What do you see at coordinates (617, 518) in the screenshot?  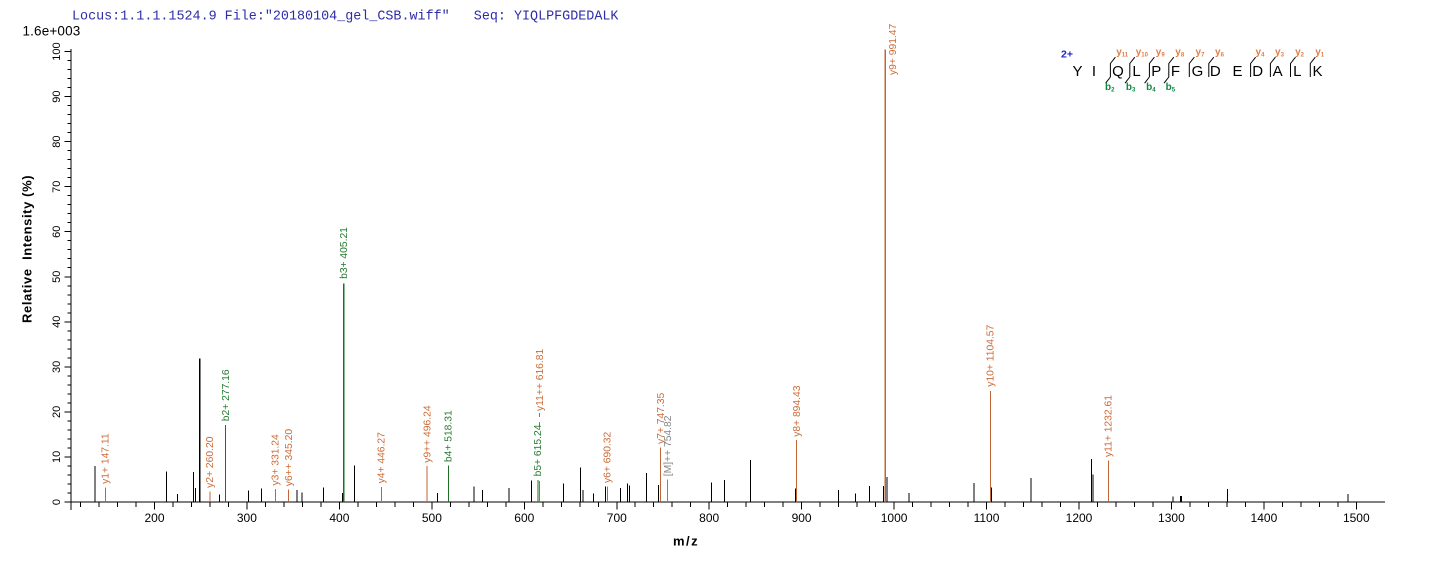 I see `svg-text: 700` at bounding box center [617, 518].